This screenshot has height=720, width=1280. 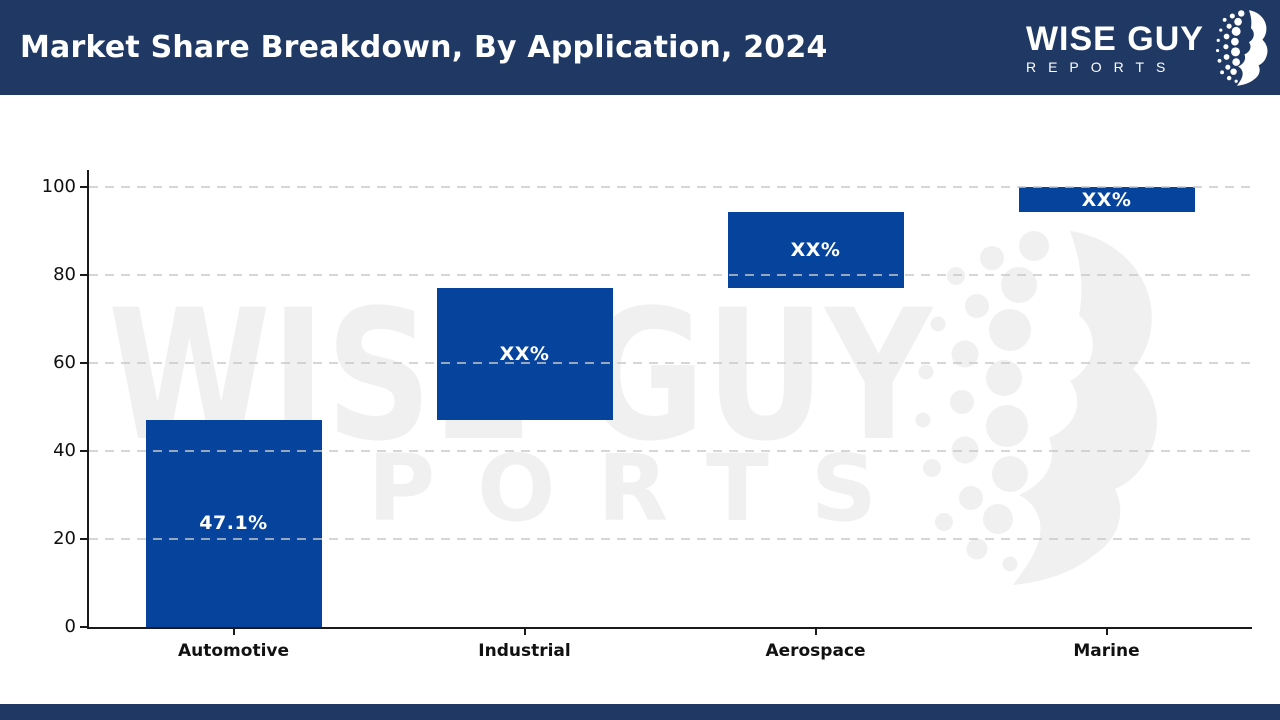 What do you see at coordinates (64, 274) in the screenshot?
I see `y-tick-label-80: 80` at bounding box center [64, 274].